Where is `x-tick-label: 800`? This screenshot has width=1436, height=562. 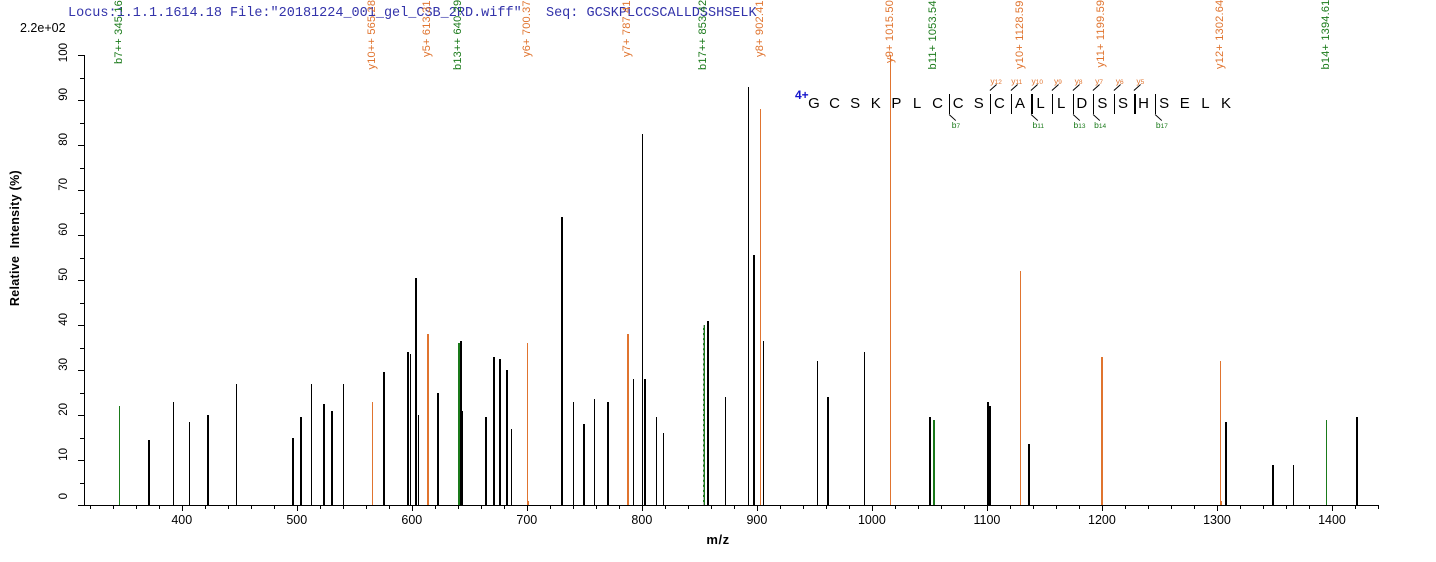 x-tick-label: 800 is located at coordinates (642, 520).